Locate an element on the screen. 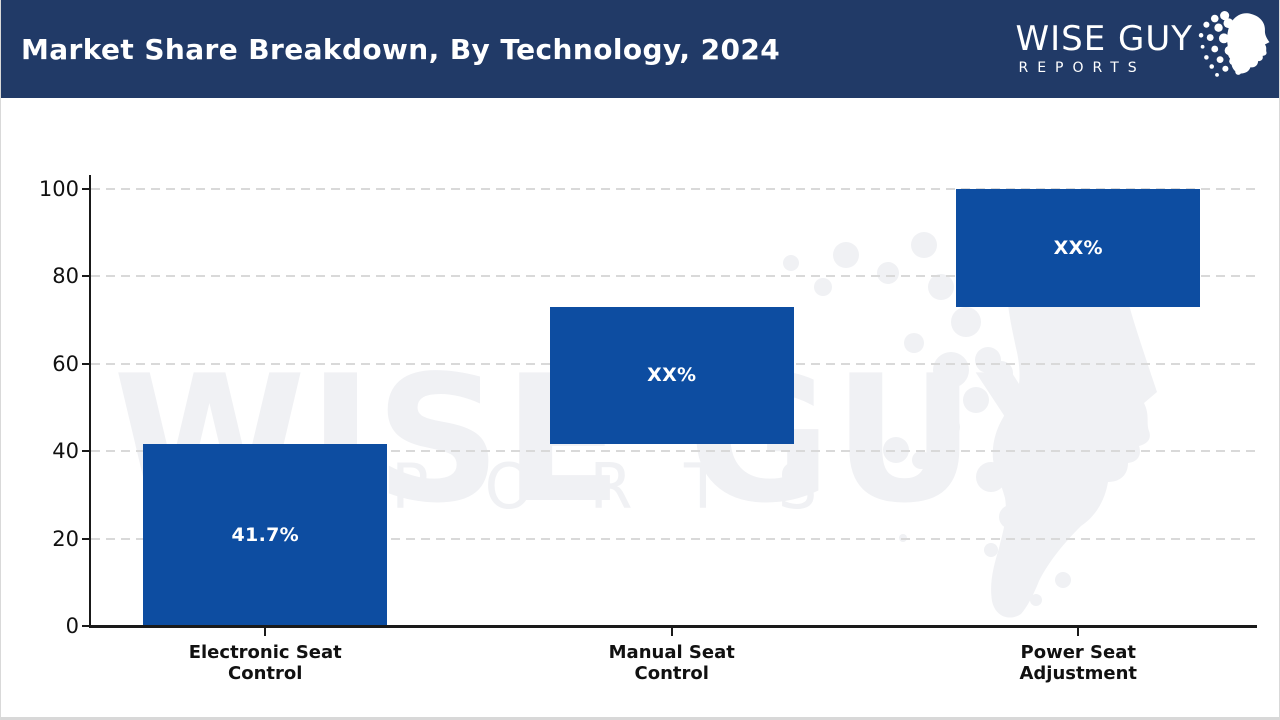  y-tick-label: 60 is located at coordinates (65, 363).